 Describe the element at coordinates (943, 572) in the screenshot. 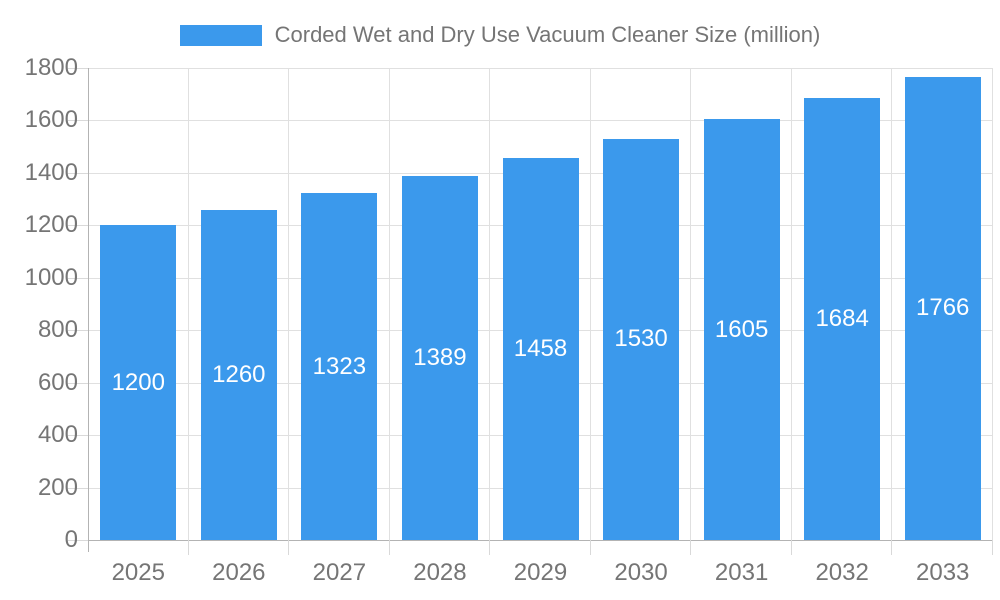

I see `x-axis-tick-label: 2033` at that location.